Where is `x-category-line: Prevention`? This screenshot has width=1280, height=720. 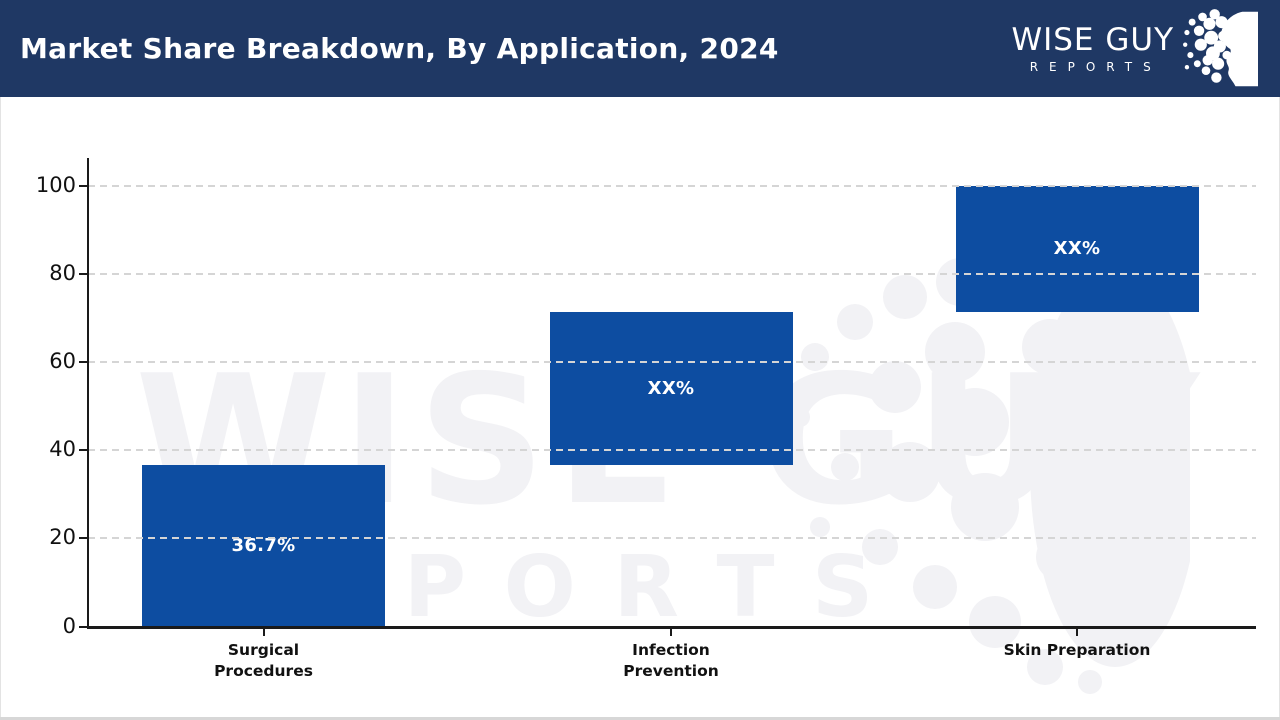
x-category-line: Prevention is located at coordinates (671, 671).